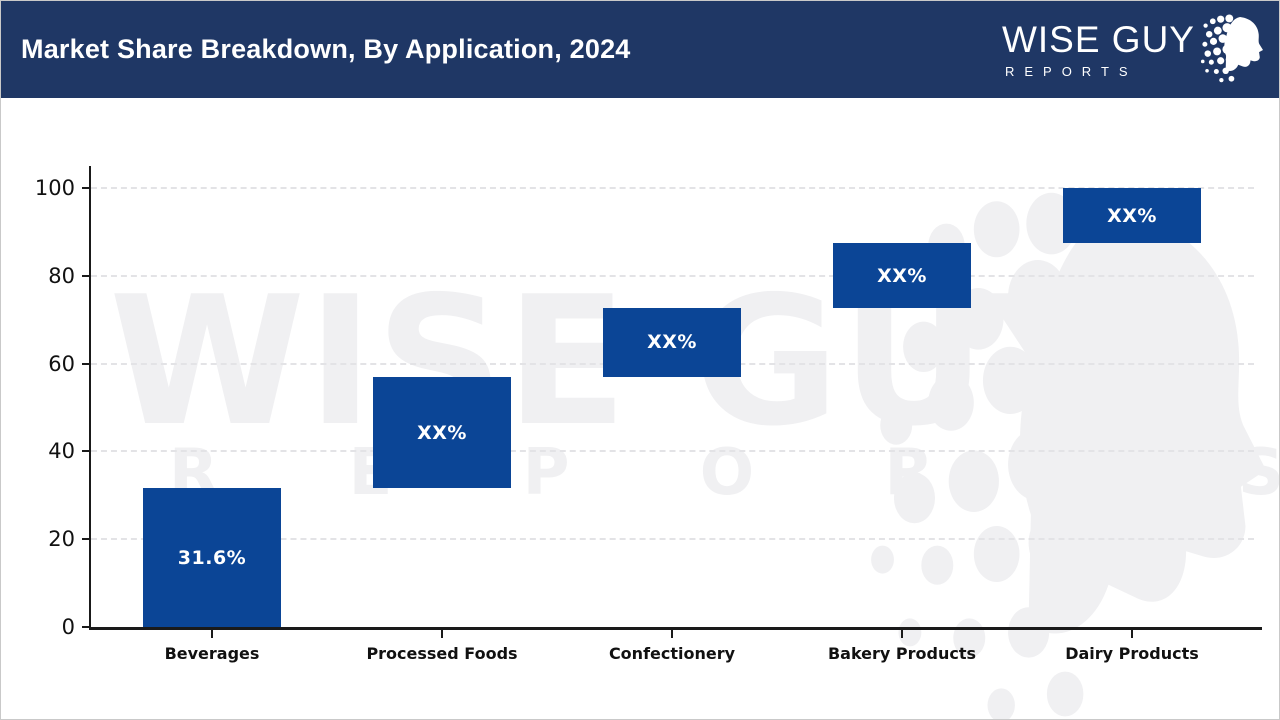 The width and height of the screenshot is (1280, 720). I want to click on wiseguy-face-icon, so click(1231, 47).